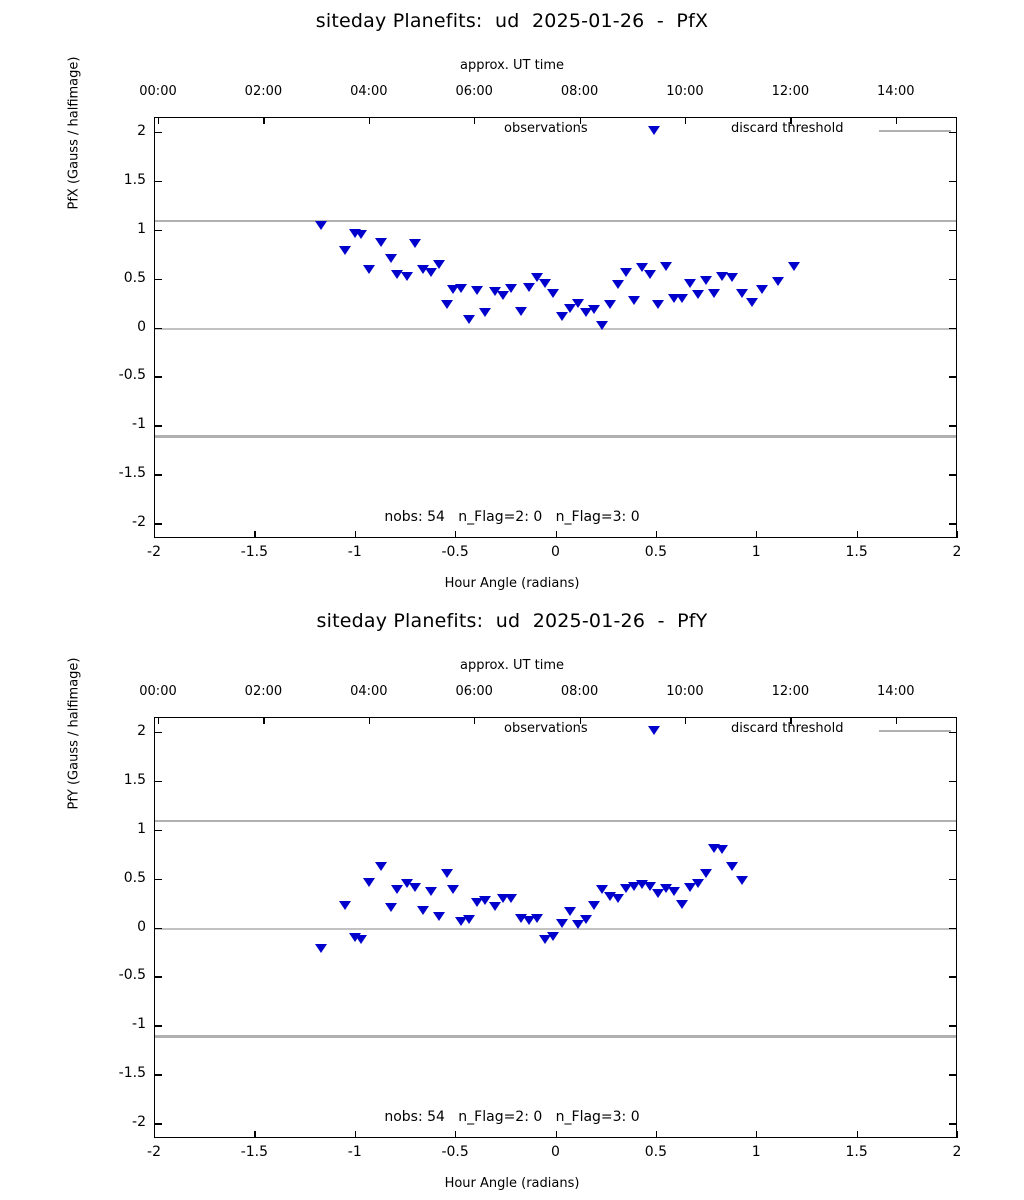 The image size is (1024, 1200). What do you see at coordinates (579, 91) in the screenshot?
I see `ut-tick-label: 08:00` at bounding box center [579, 91].